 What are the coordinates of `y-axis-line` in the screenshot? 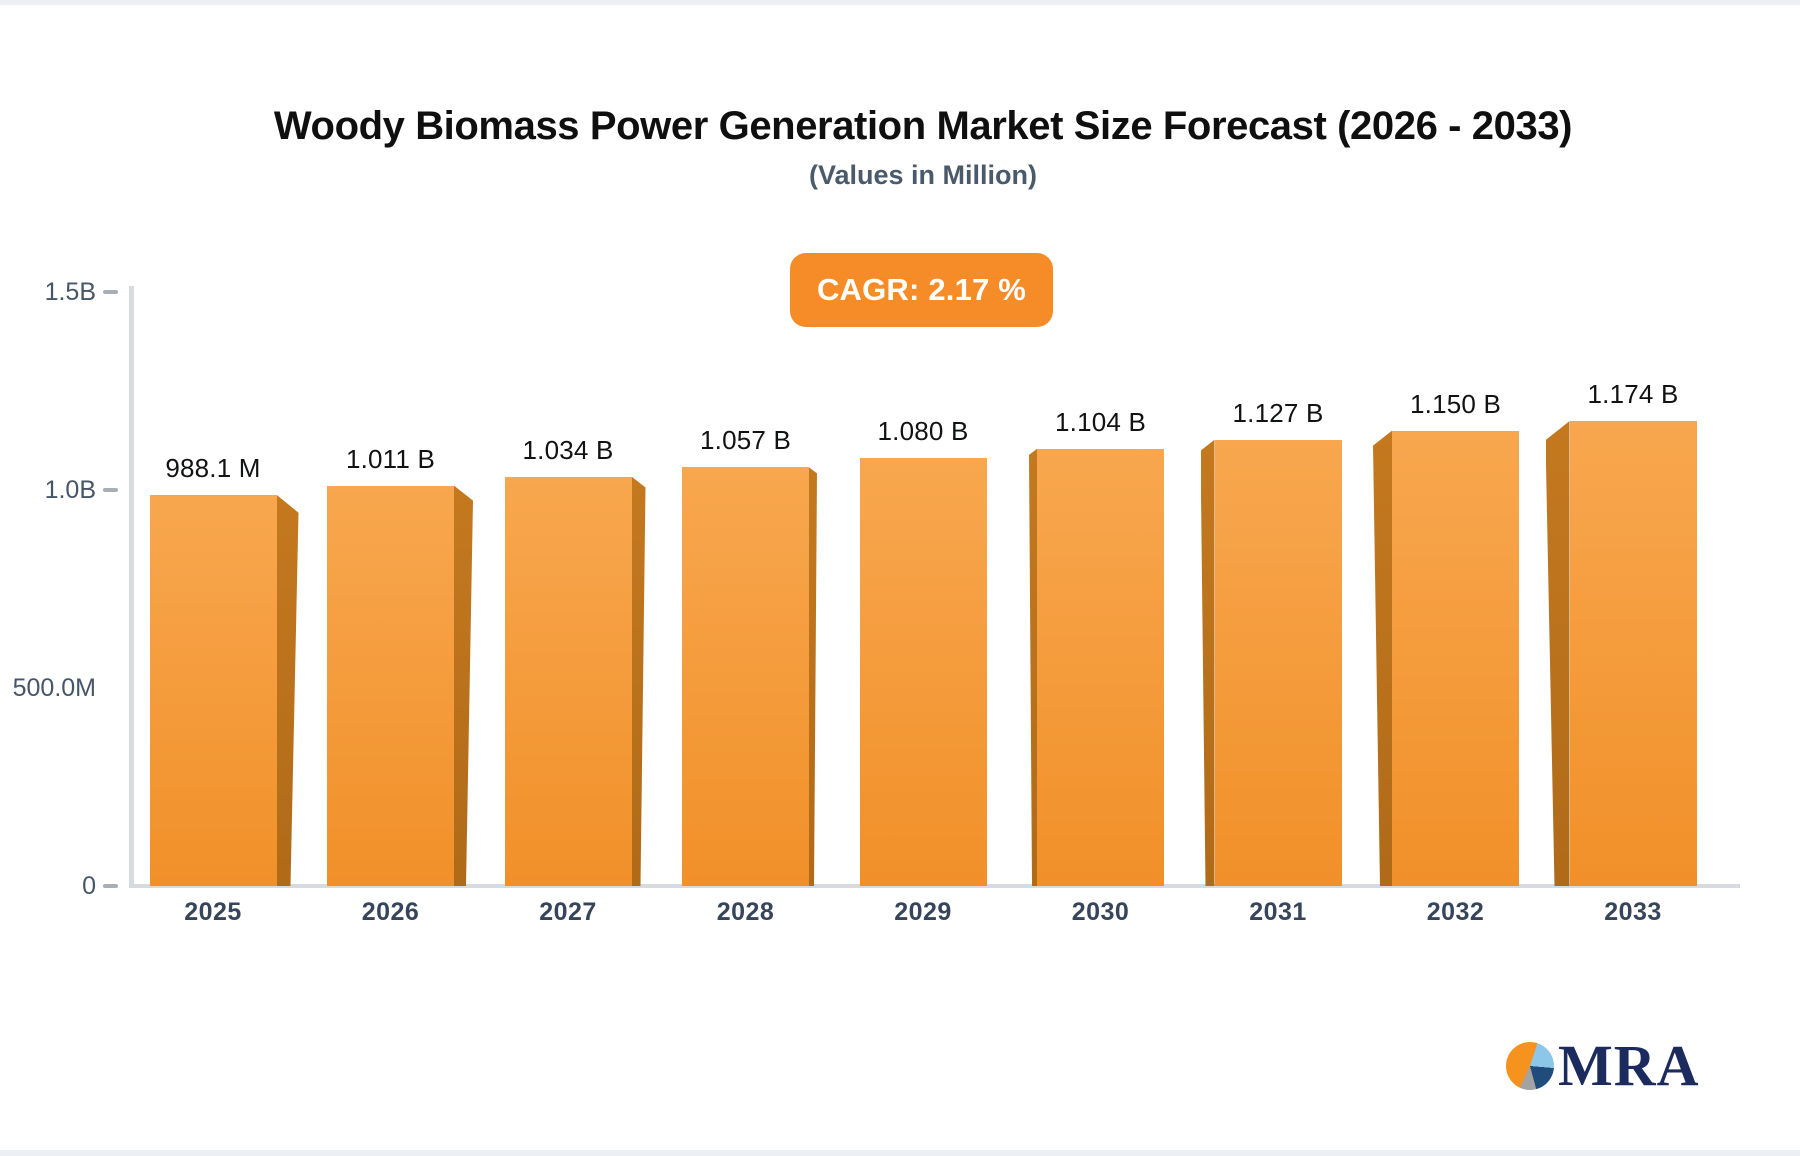 It's located at (131, 586).